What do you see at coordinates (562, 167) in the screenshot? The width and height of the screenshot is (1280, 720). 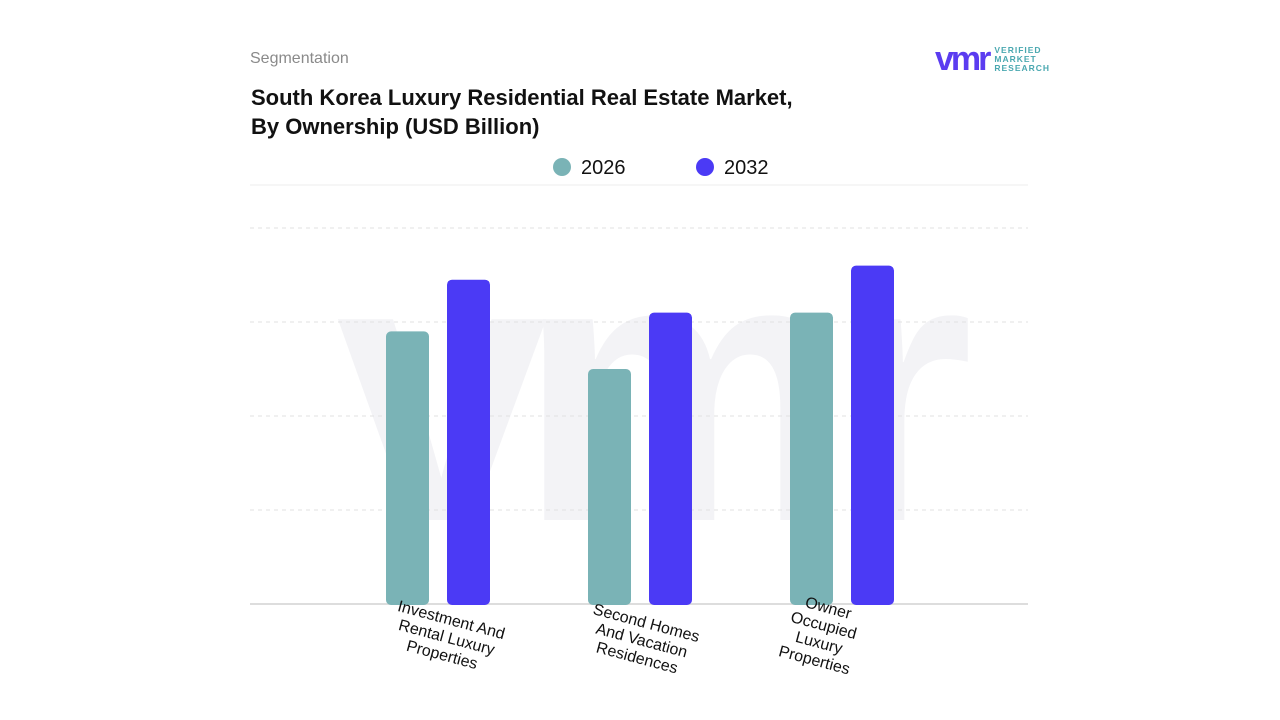 I see `legend-marker-2026` at bounding box center [562, 167].